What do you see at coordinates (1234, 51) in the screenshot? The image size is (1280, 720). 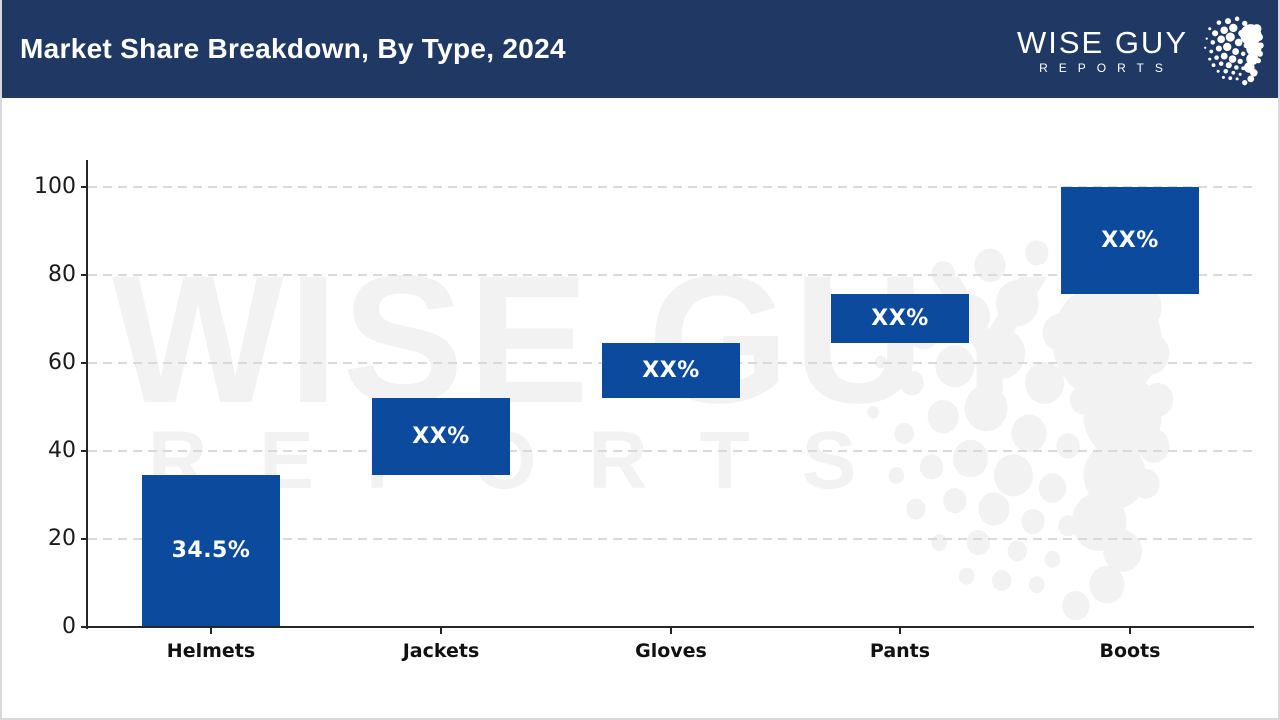 I see `dotted-face-logo-icon` at bounding box center [1234, 51].